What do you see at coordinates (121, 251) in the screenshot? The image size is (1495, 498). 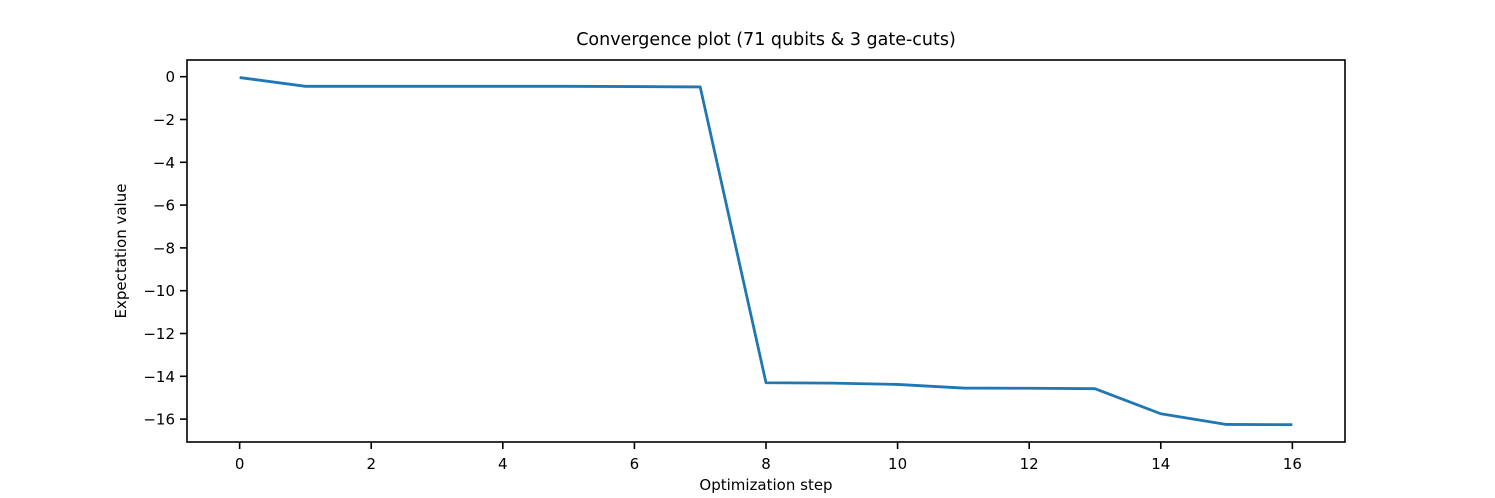 I see `y-axis-label: Expectation value` at bounding box center [121, 251].